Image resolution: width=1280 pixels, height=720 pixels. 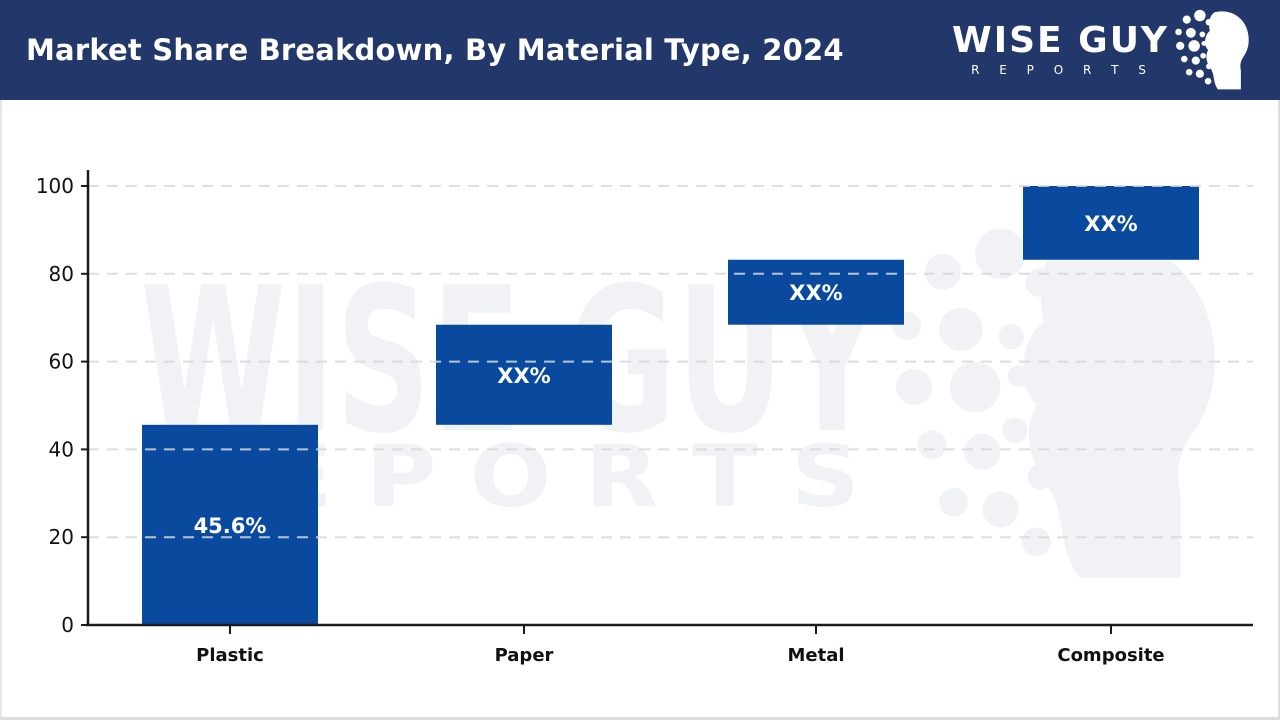 I want to click on brand-name: WISE GUY, so click(x=1060, y=40).